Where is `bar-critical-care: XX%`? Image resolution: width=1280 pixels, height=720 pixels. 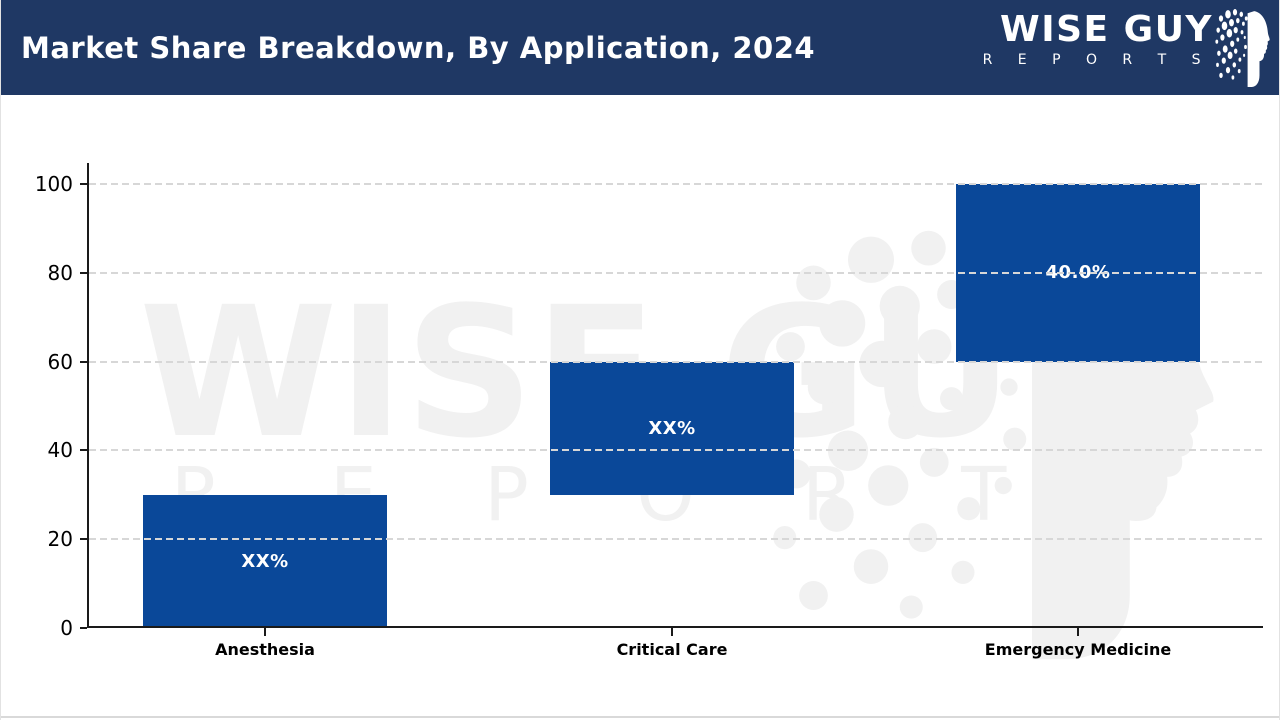
bar-critical-care: XX% is located at coordinates (672, 428).